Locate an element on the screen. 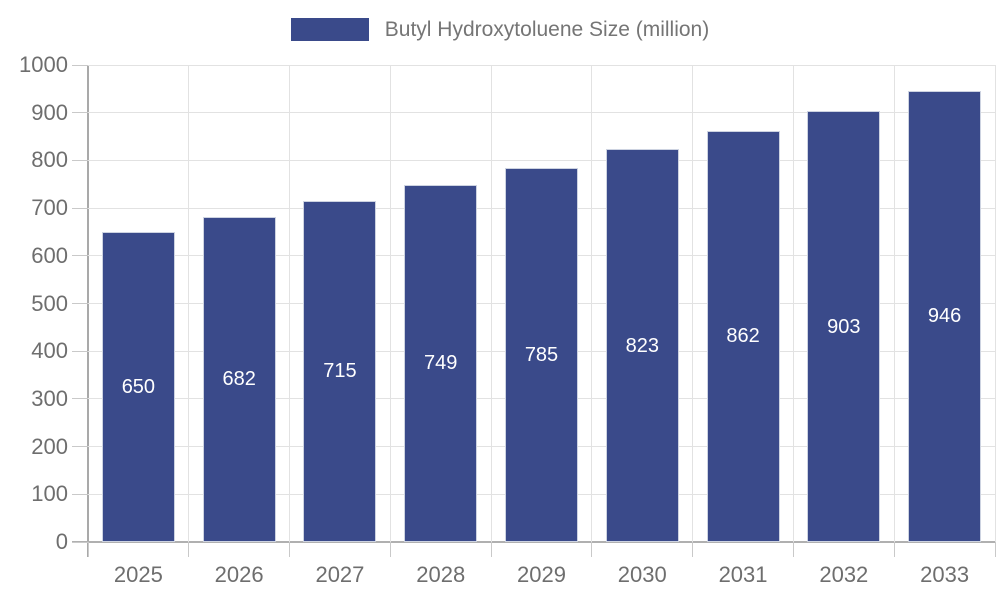  x-tick-label: 2025 is located at coordinates (138, 574).